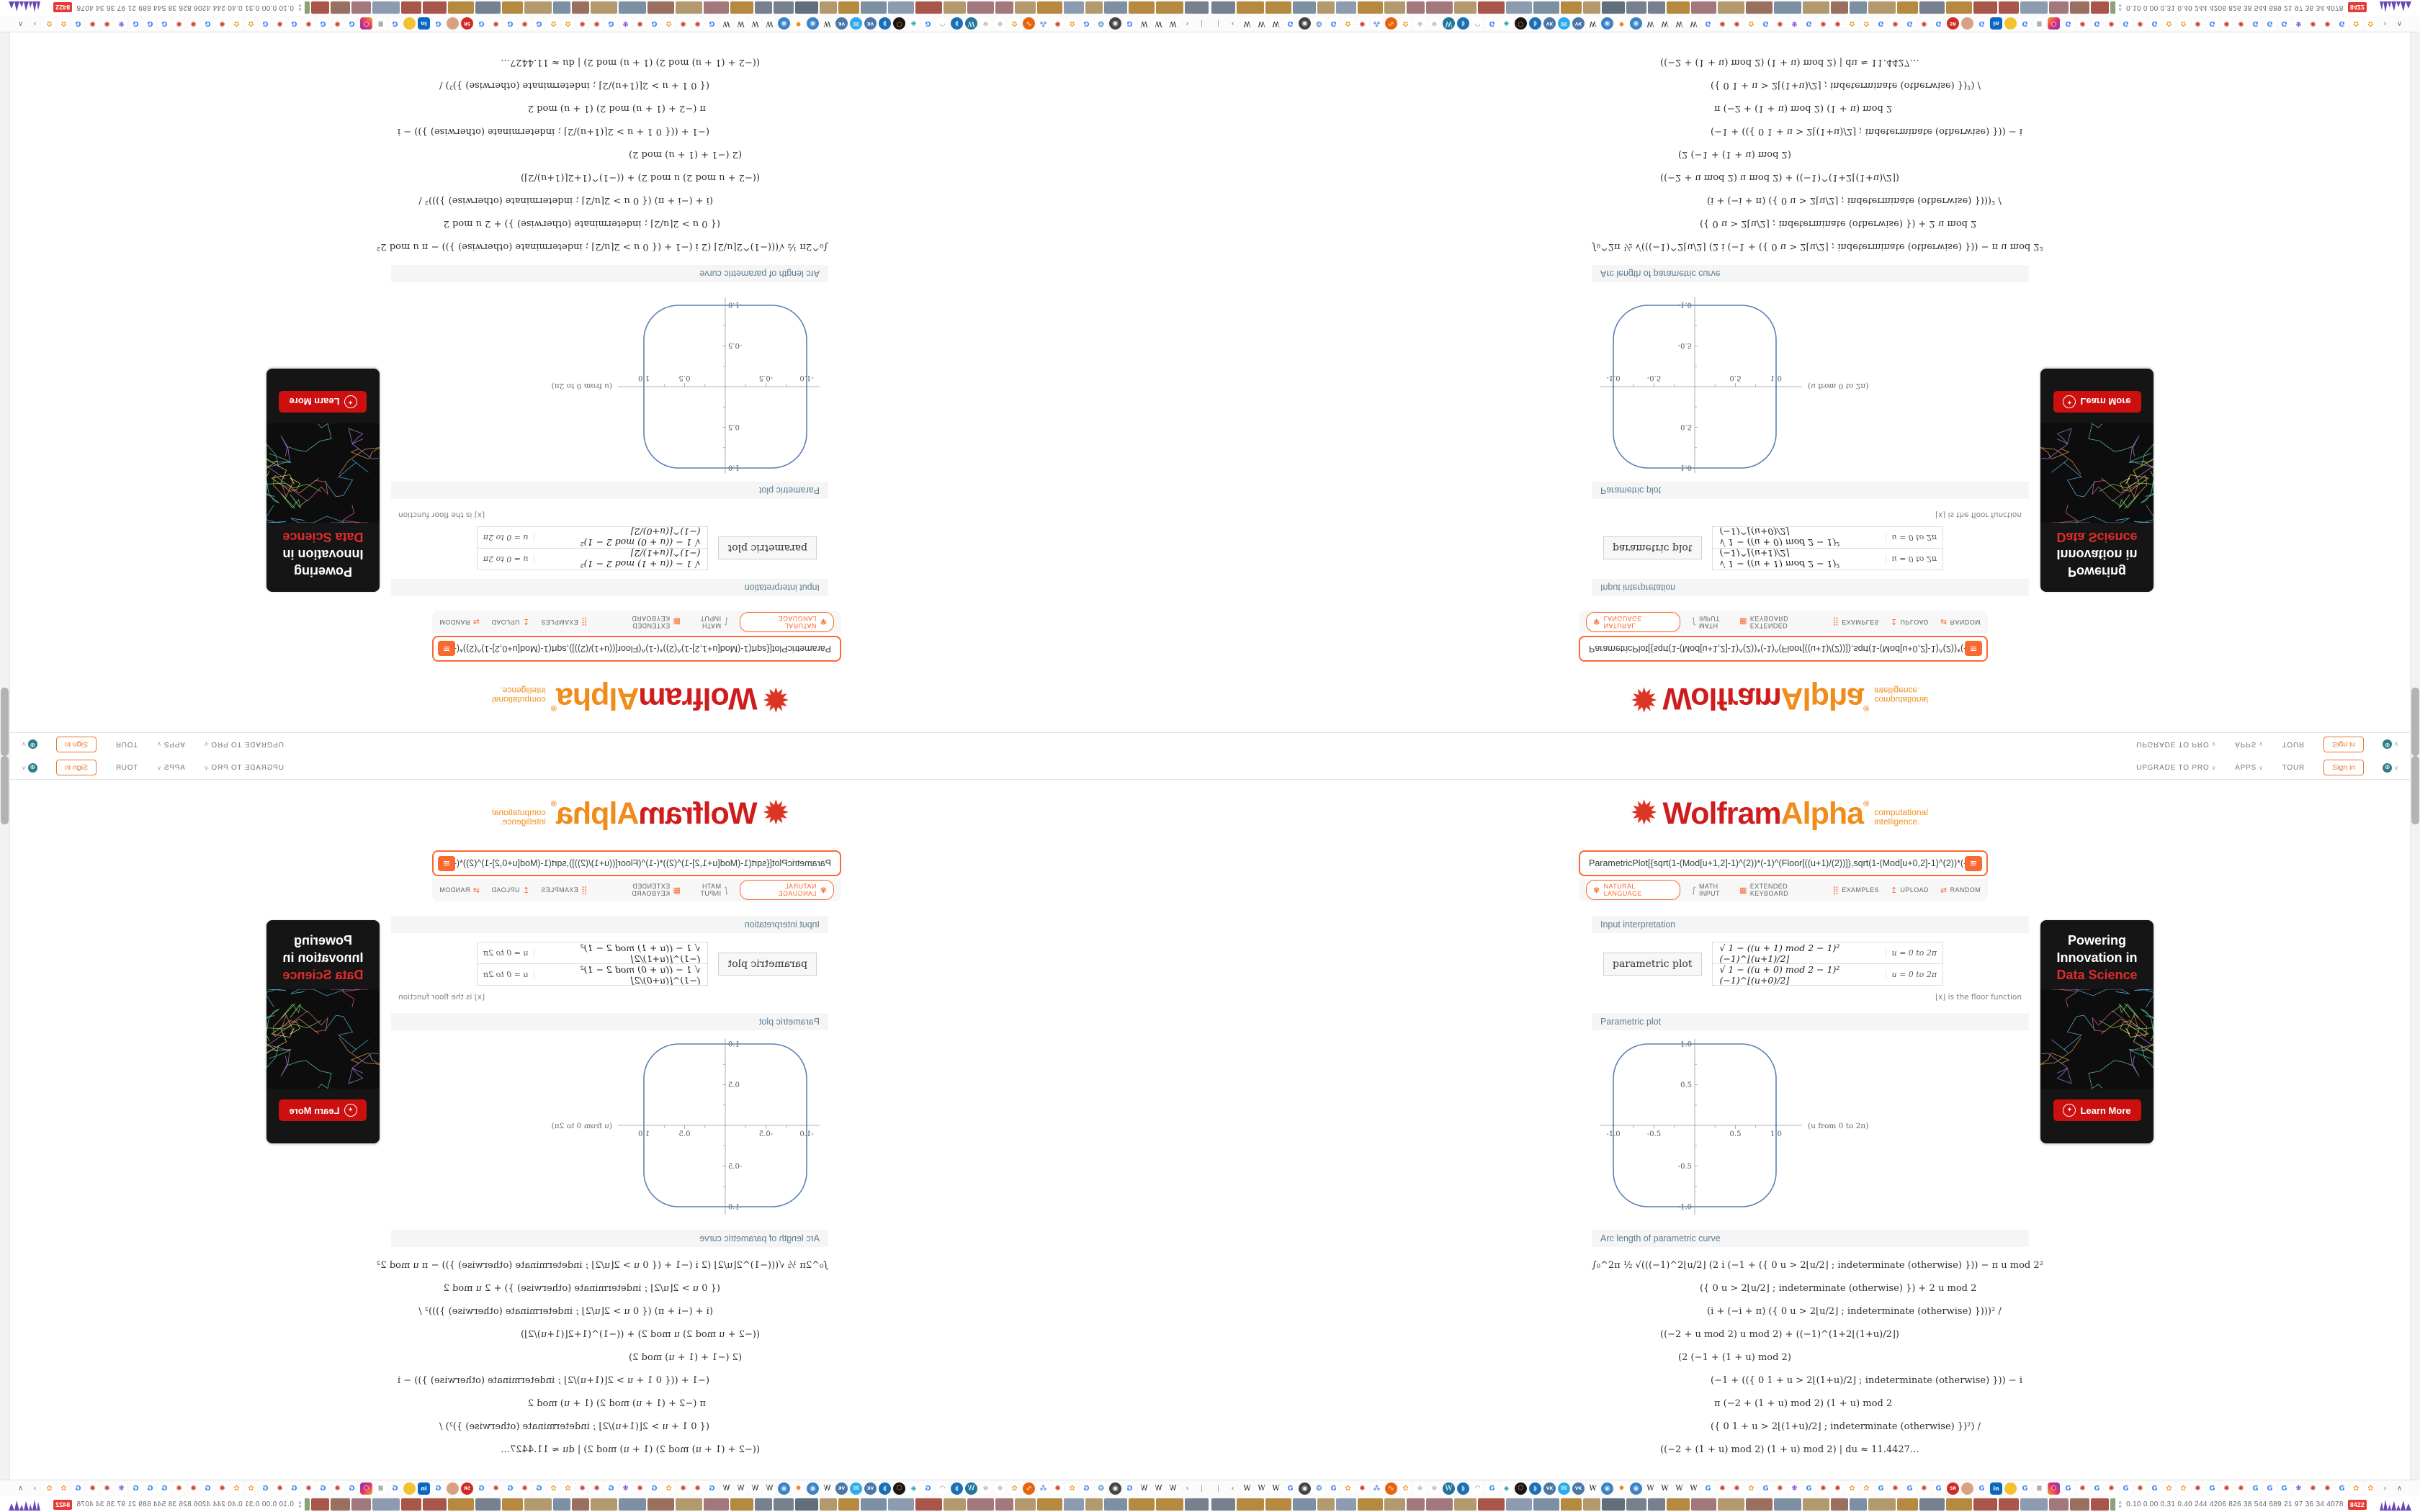 This screenshot has height=1512, width=2420. What do you see at coordinates (323, 402) in the screenshot?
I see `learn-more-button: ✦ Learn More` at bounding box center [323, 402].